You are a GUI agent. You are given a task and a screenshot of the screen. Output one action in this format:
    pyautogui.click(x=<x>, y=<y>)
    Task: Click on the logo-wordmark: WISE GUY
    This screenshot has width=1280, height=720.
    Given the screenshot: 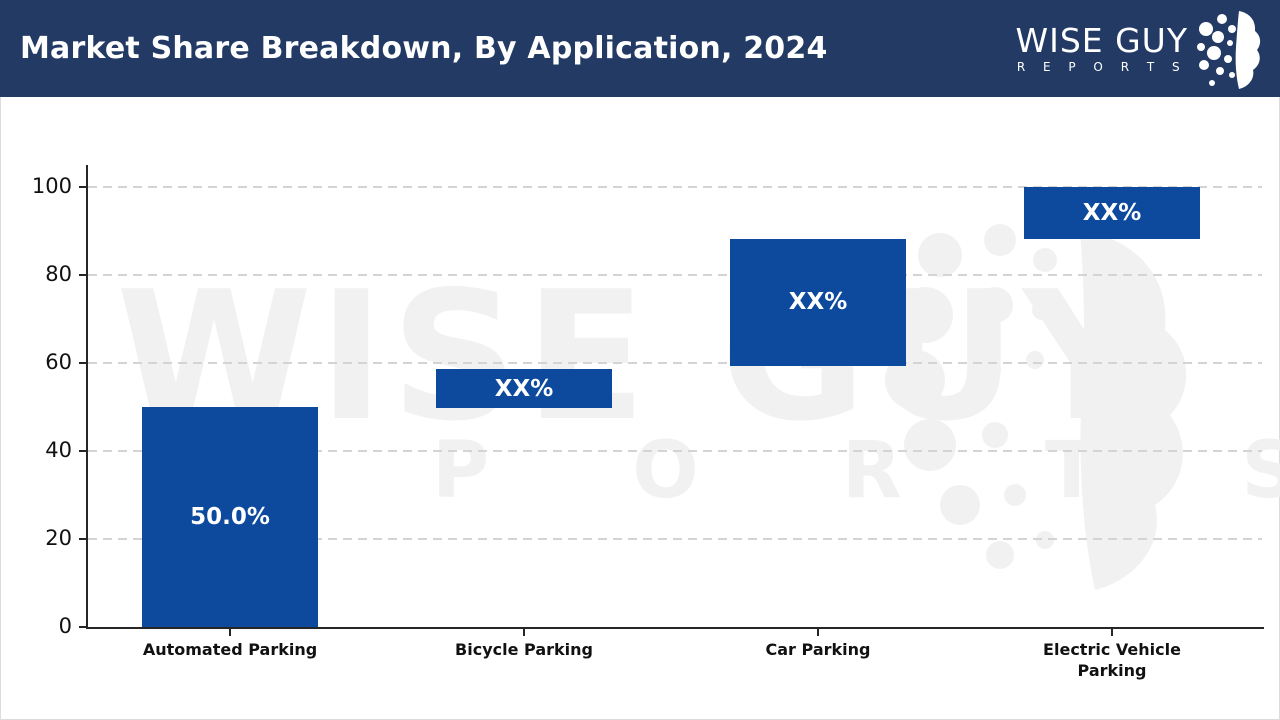 What is the action you would take?
    pyautogui.click(x=1101, y=40)
    